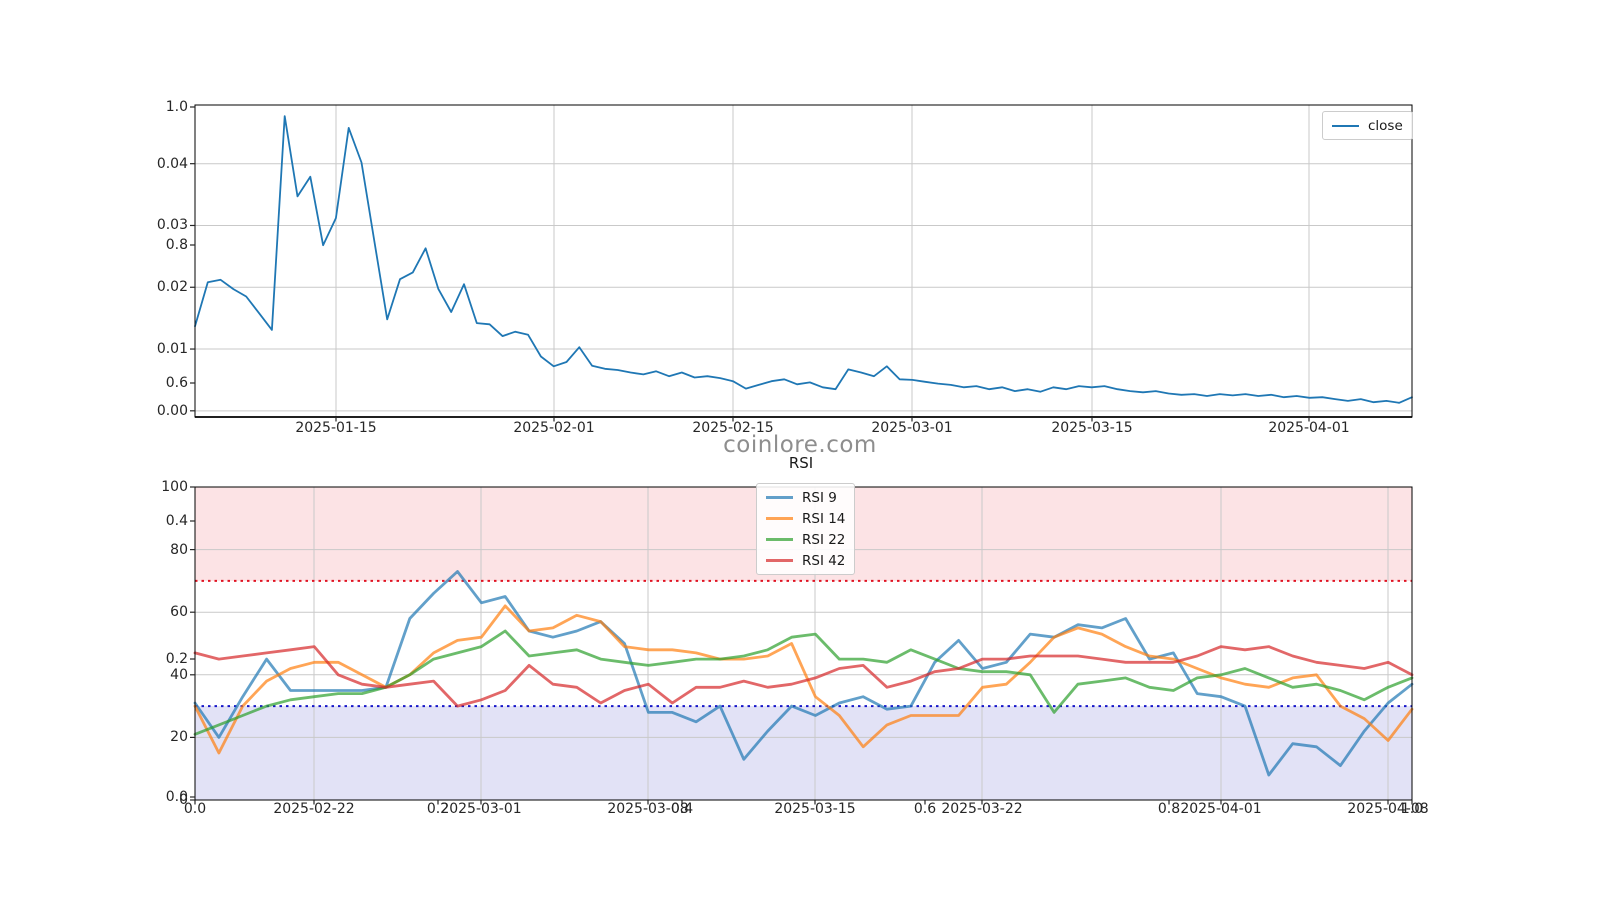  I want to click on legend-label: RSI 9, so click(819, 497).